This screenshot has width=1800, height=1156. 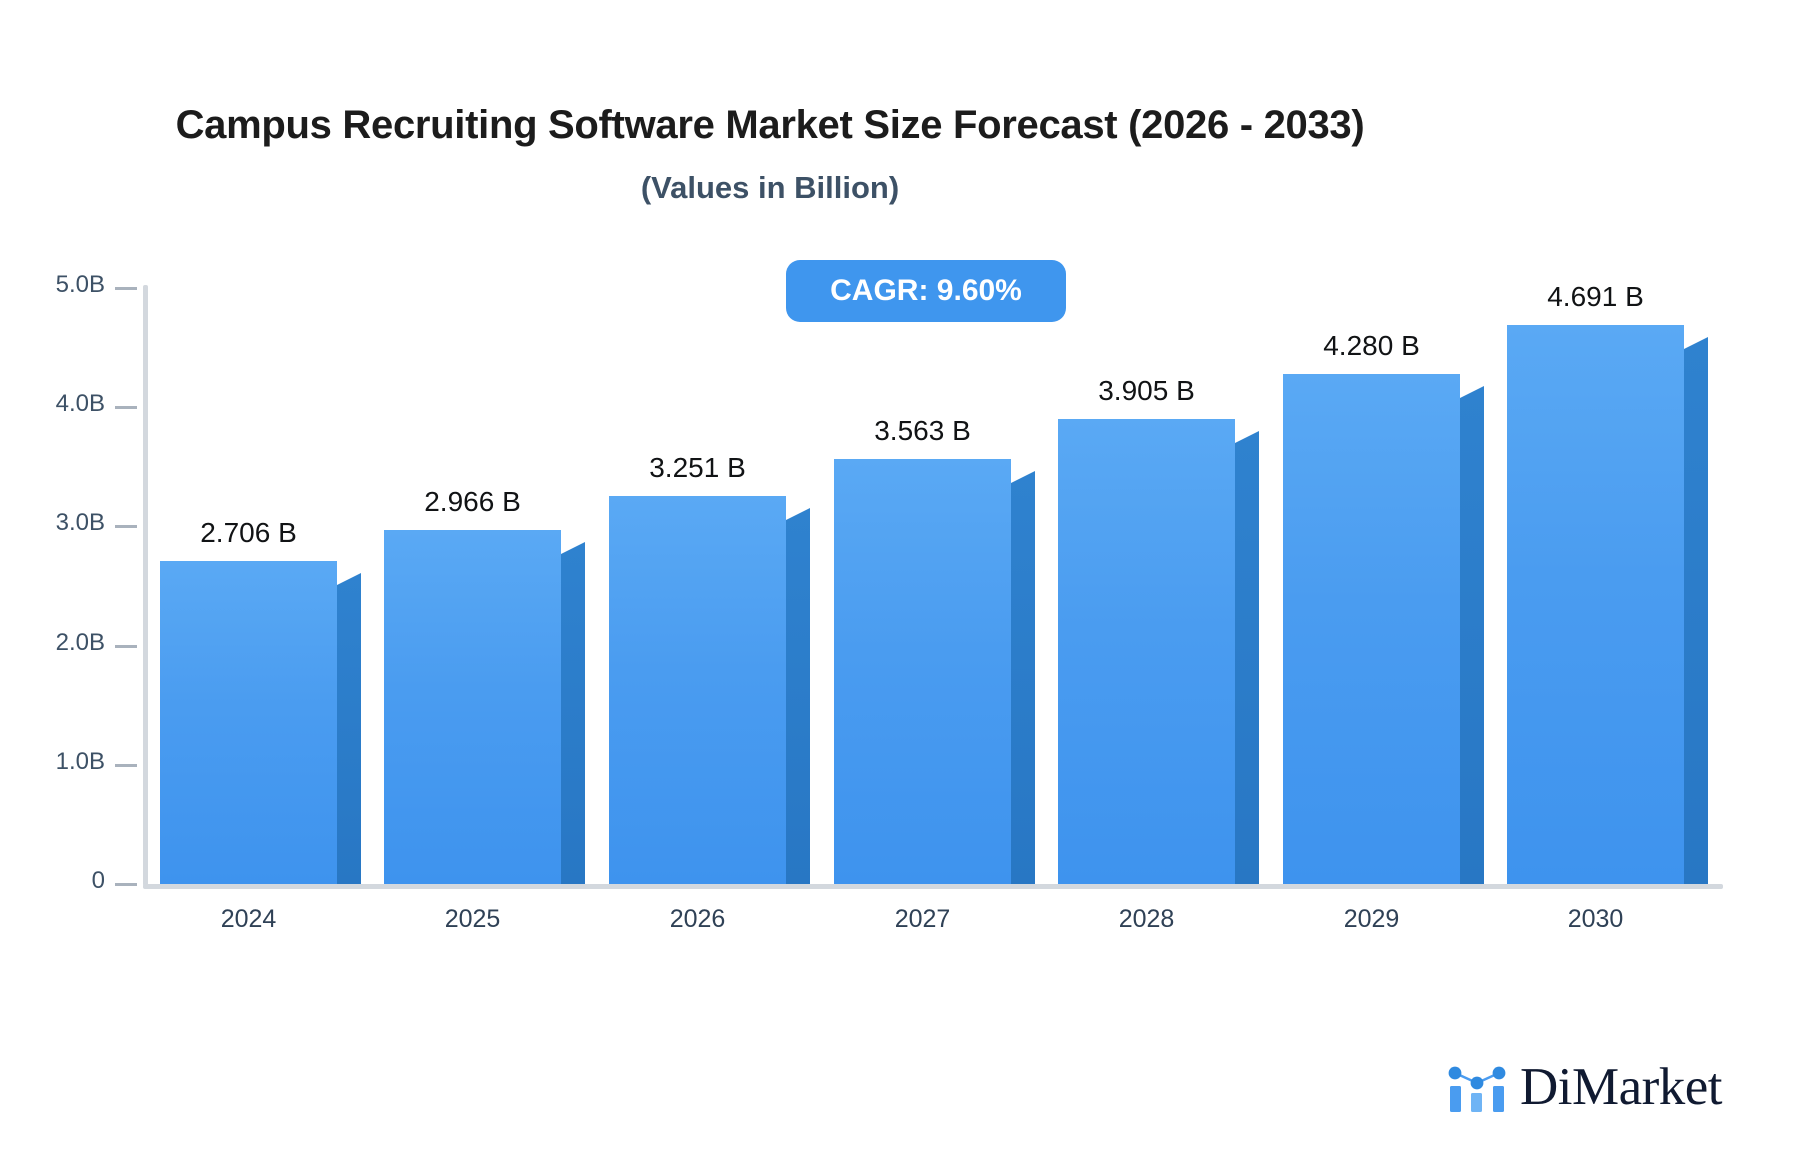 I want to click on x-axis-tick-label: 2030, so click(x=1595, y=919).